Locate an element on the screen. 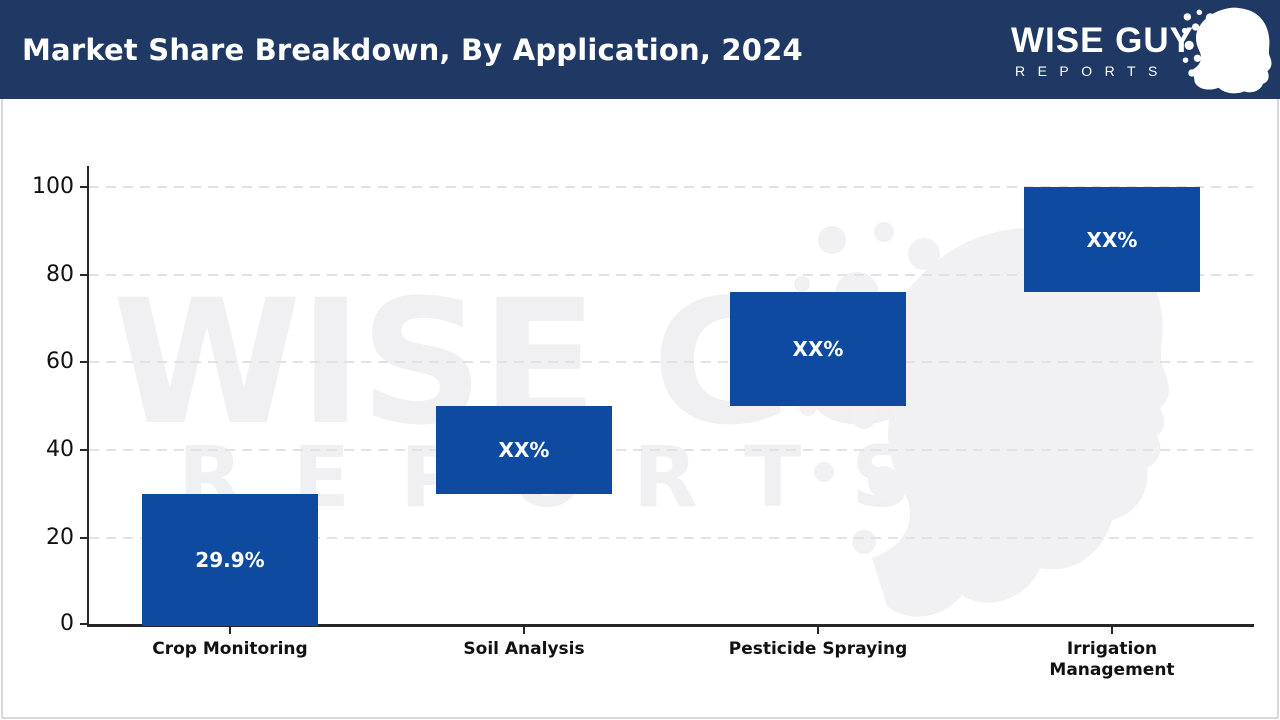 Image resolution: width=1280 pixels, height=720 pixels. x-tick-soil-analysis is located at coordinates (524, 630).